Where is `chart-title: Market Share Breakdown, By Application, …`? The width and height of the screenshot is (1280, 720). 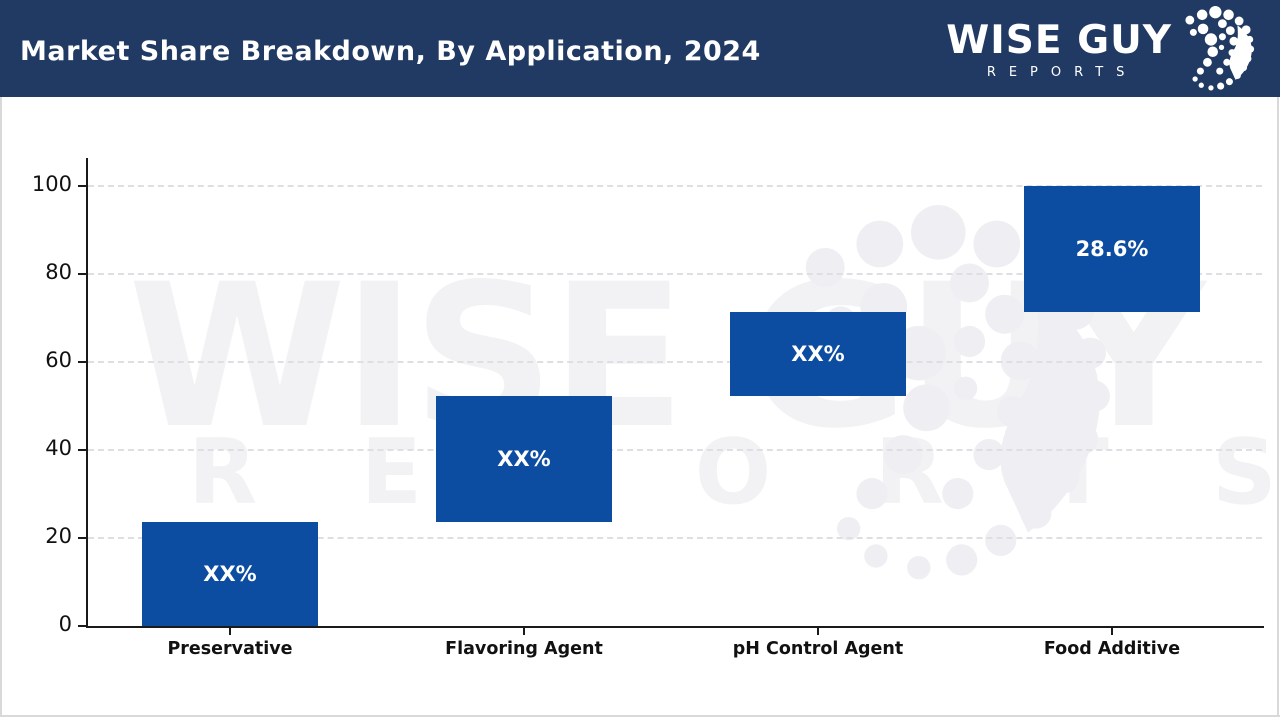
chart-title: Market Share Breakdown, By Application, … is located at coordinates (390, 51).